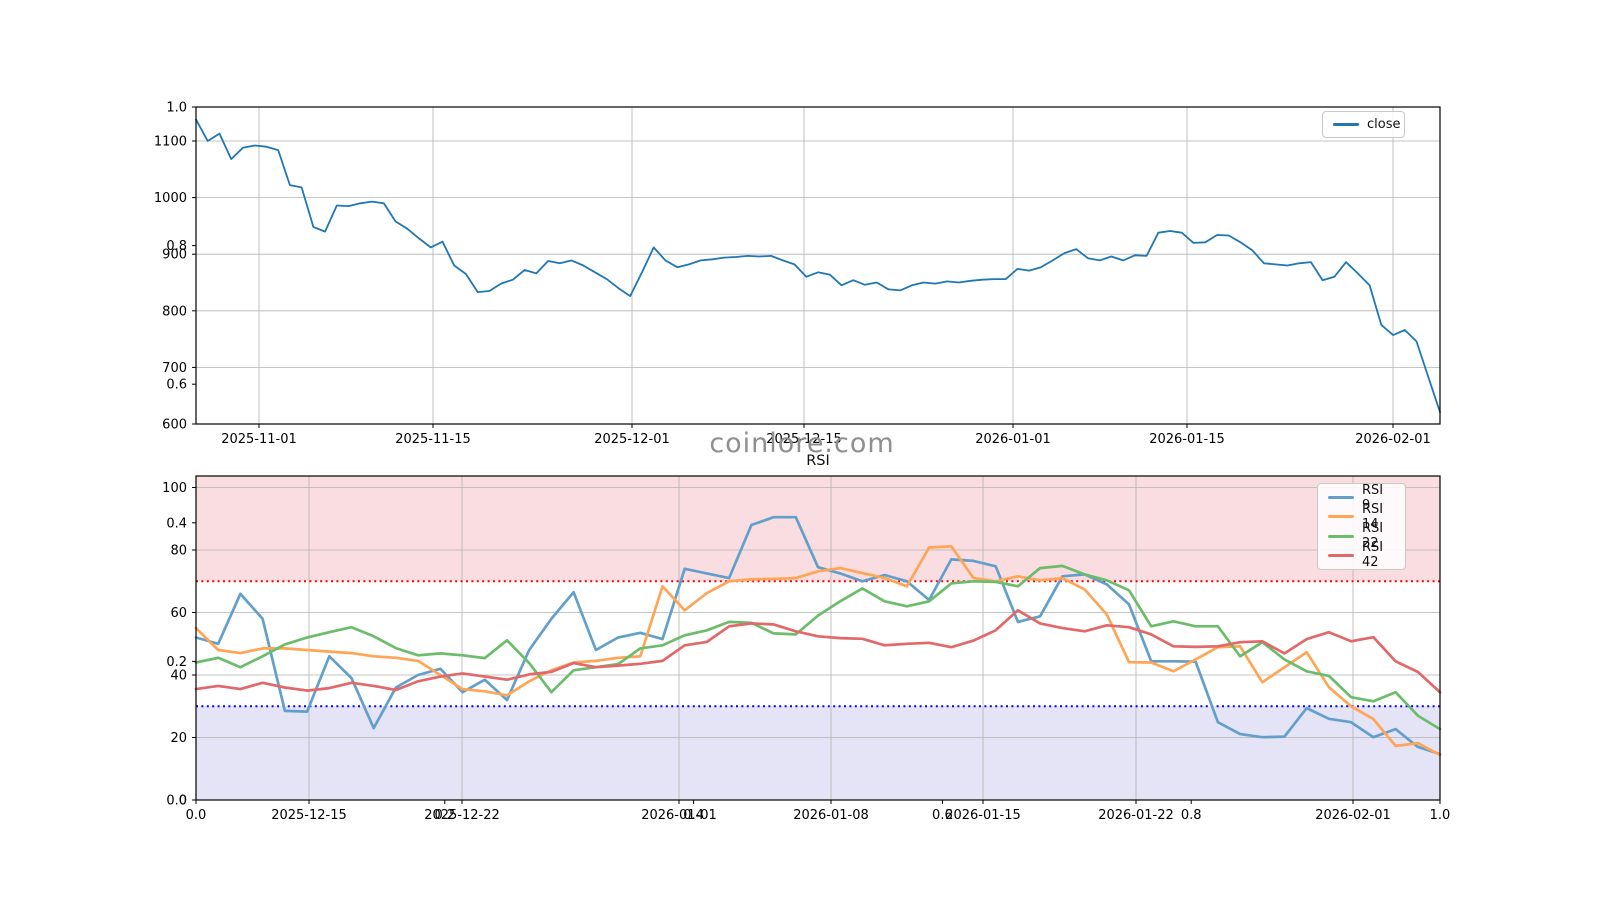 This screenshot has height=900, width=1600. I want to click on price-y-tick-label: 900, so click(174, 255).